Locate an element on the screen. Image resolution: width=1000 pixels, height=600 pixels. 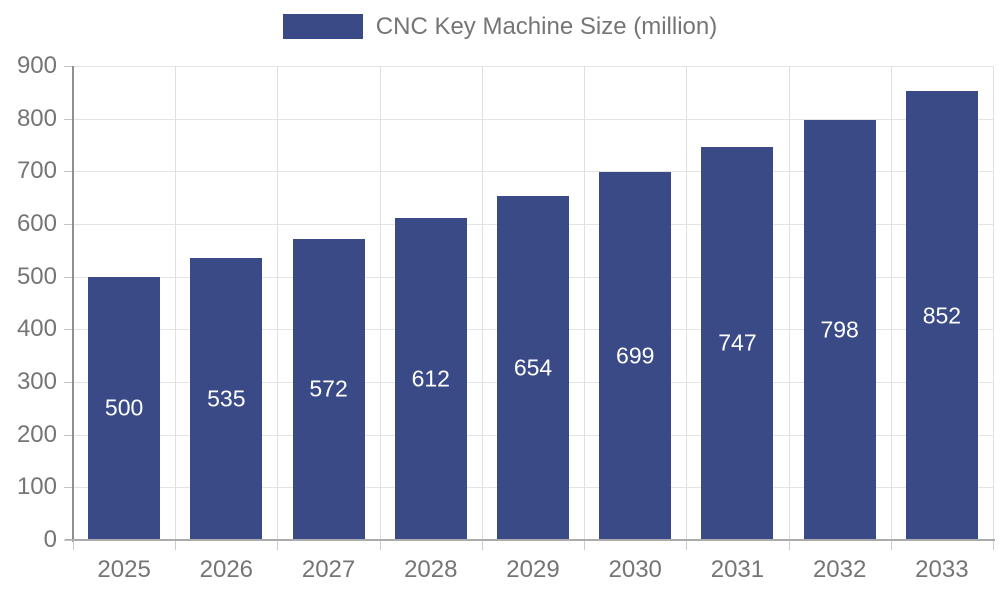
x-tick-label: 2033 is located at coordinates (942, 569).